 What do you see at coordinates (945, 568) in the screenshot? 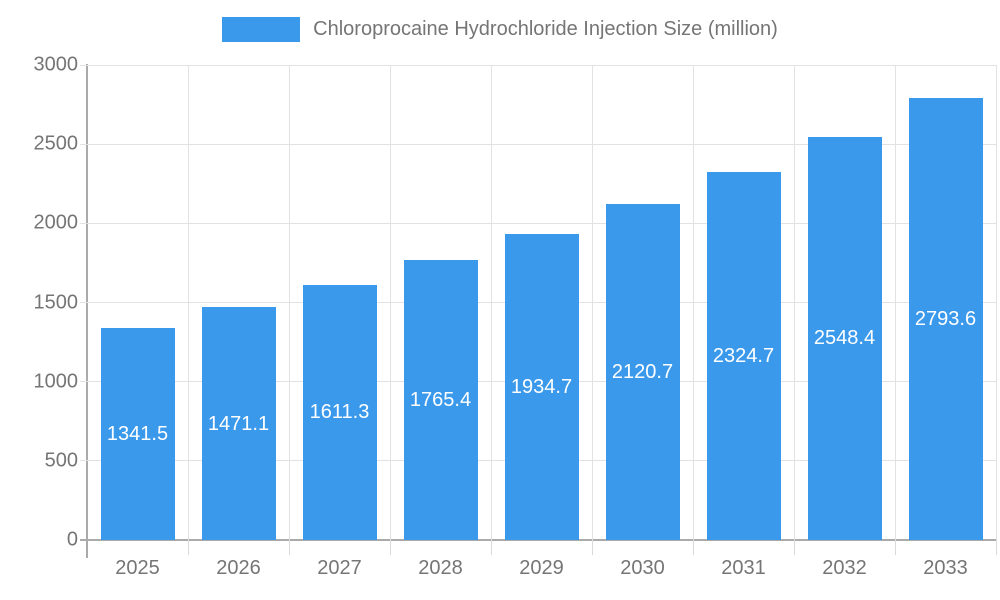
I see `x-axis-tick-label: 2033` at bounding box center [945, 568].